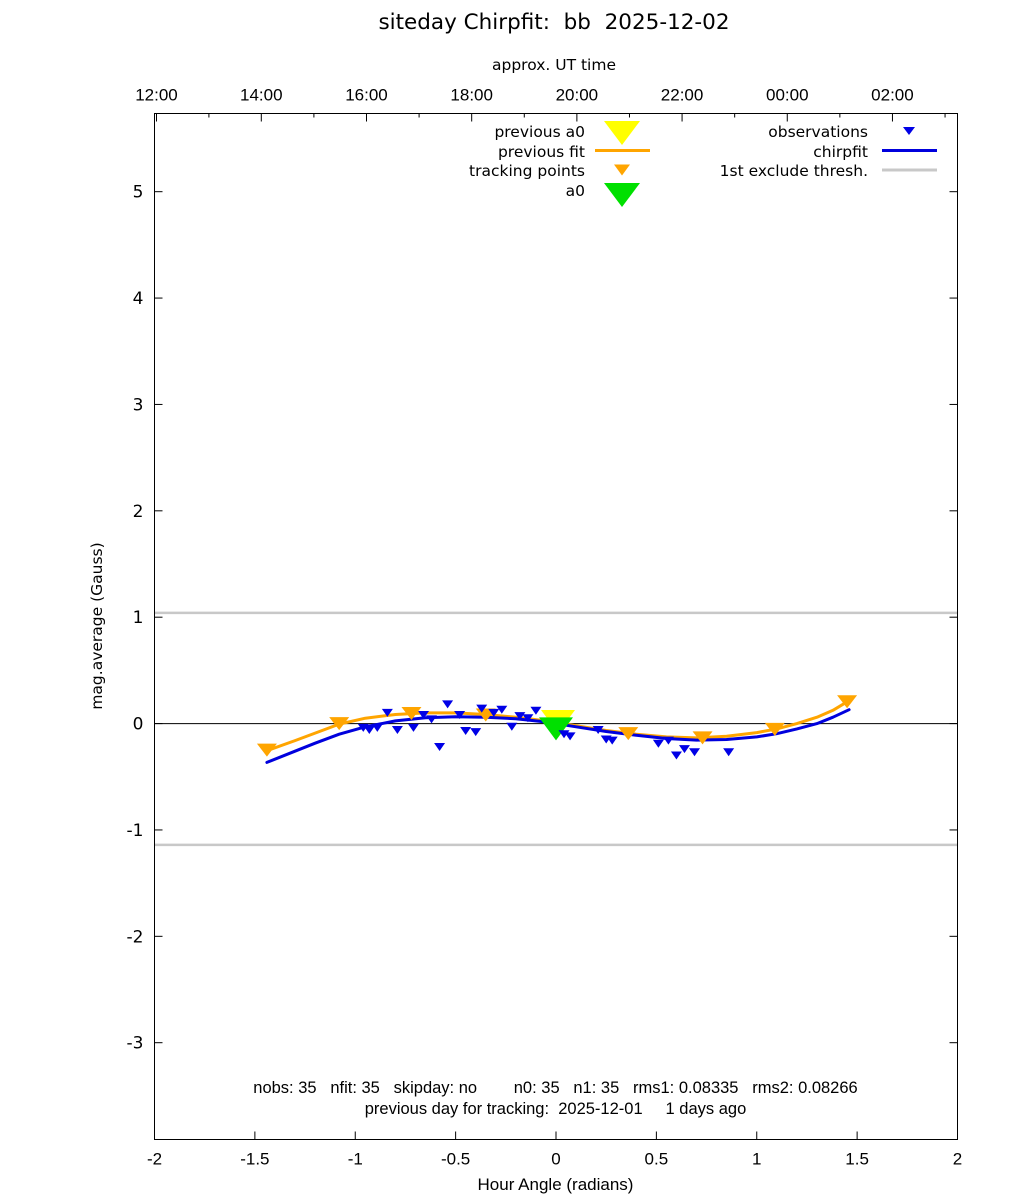 The height and width of the screenshot is (1200, 1024). I want to click on x-tick-label: 2, so click(957, 1159).